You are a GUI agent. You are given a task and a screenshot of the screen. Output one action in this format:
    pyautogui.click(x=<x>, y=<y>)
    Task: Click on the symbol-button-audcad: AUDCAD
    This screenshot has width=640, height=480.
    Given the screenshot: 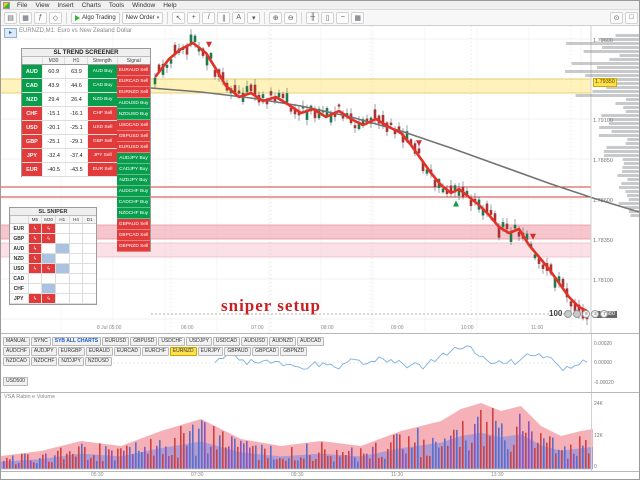 What is the action you would take?
    pyautogui.click(x=311, y=341)
    